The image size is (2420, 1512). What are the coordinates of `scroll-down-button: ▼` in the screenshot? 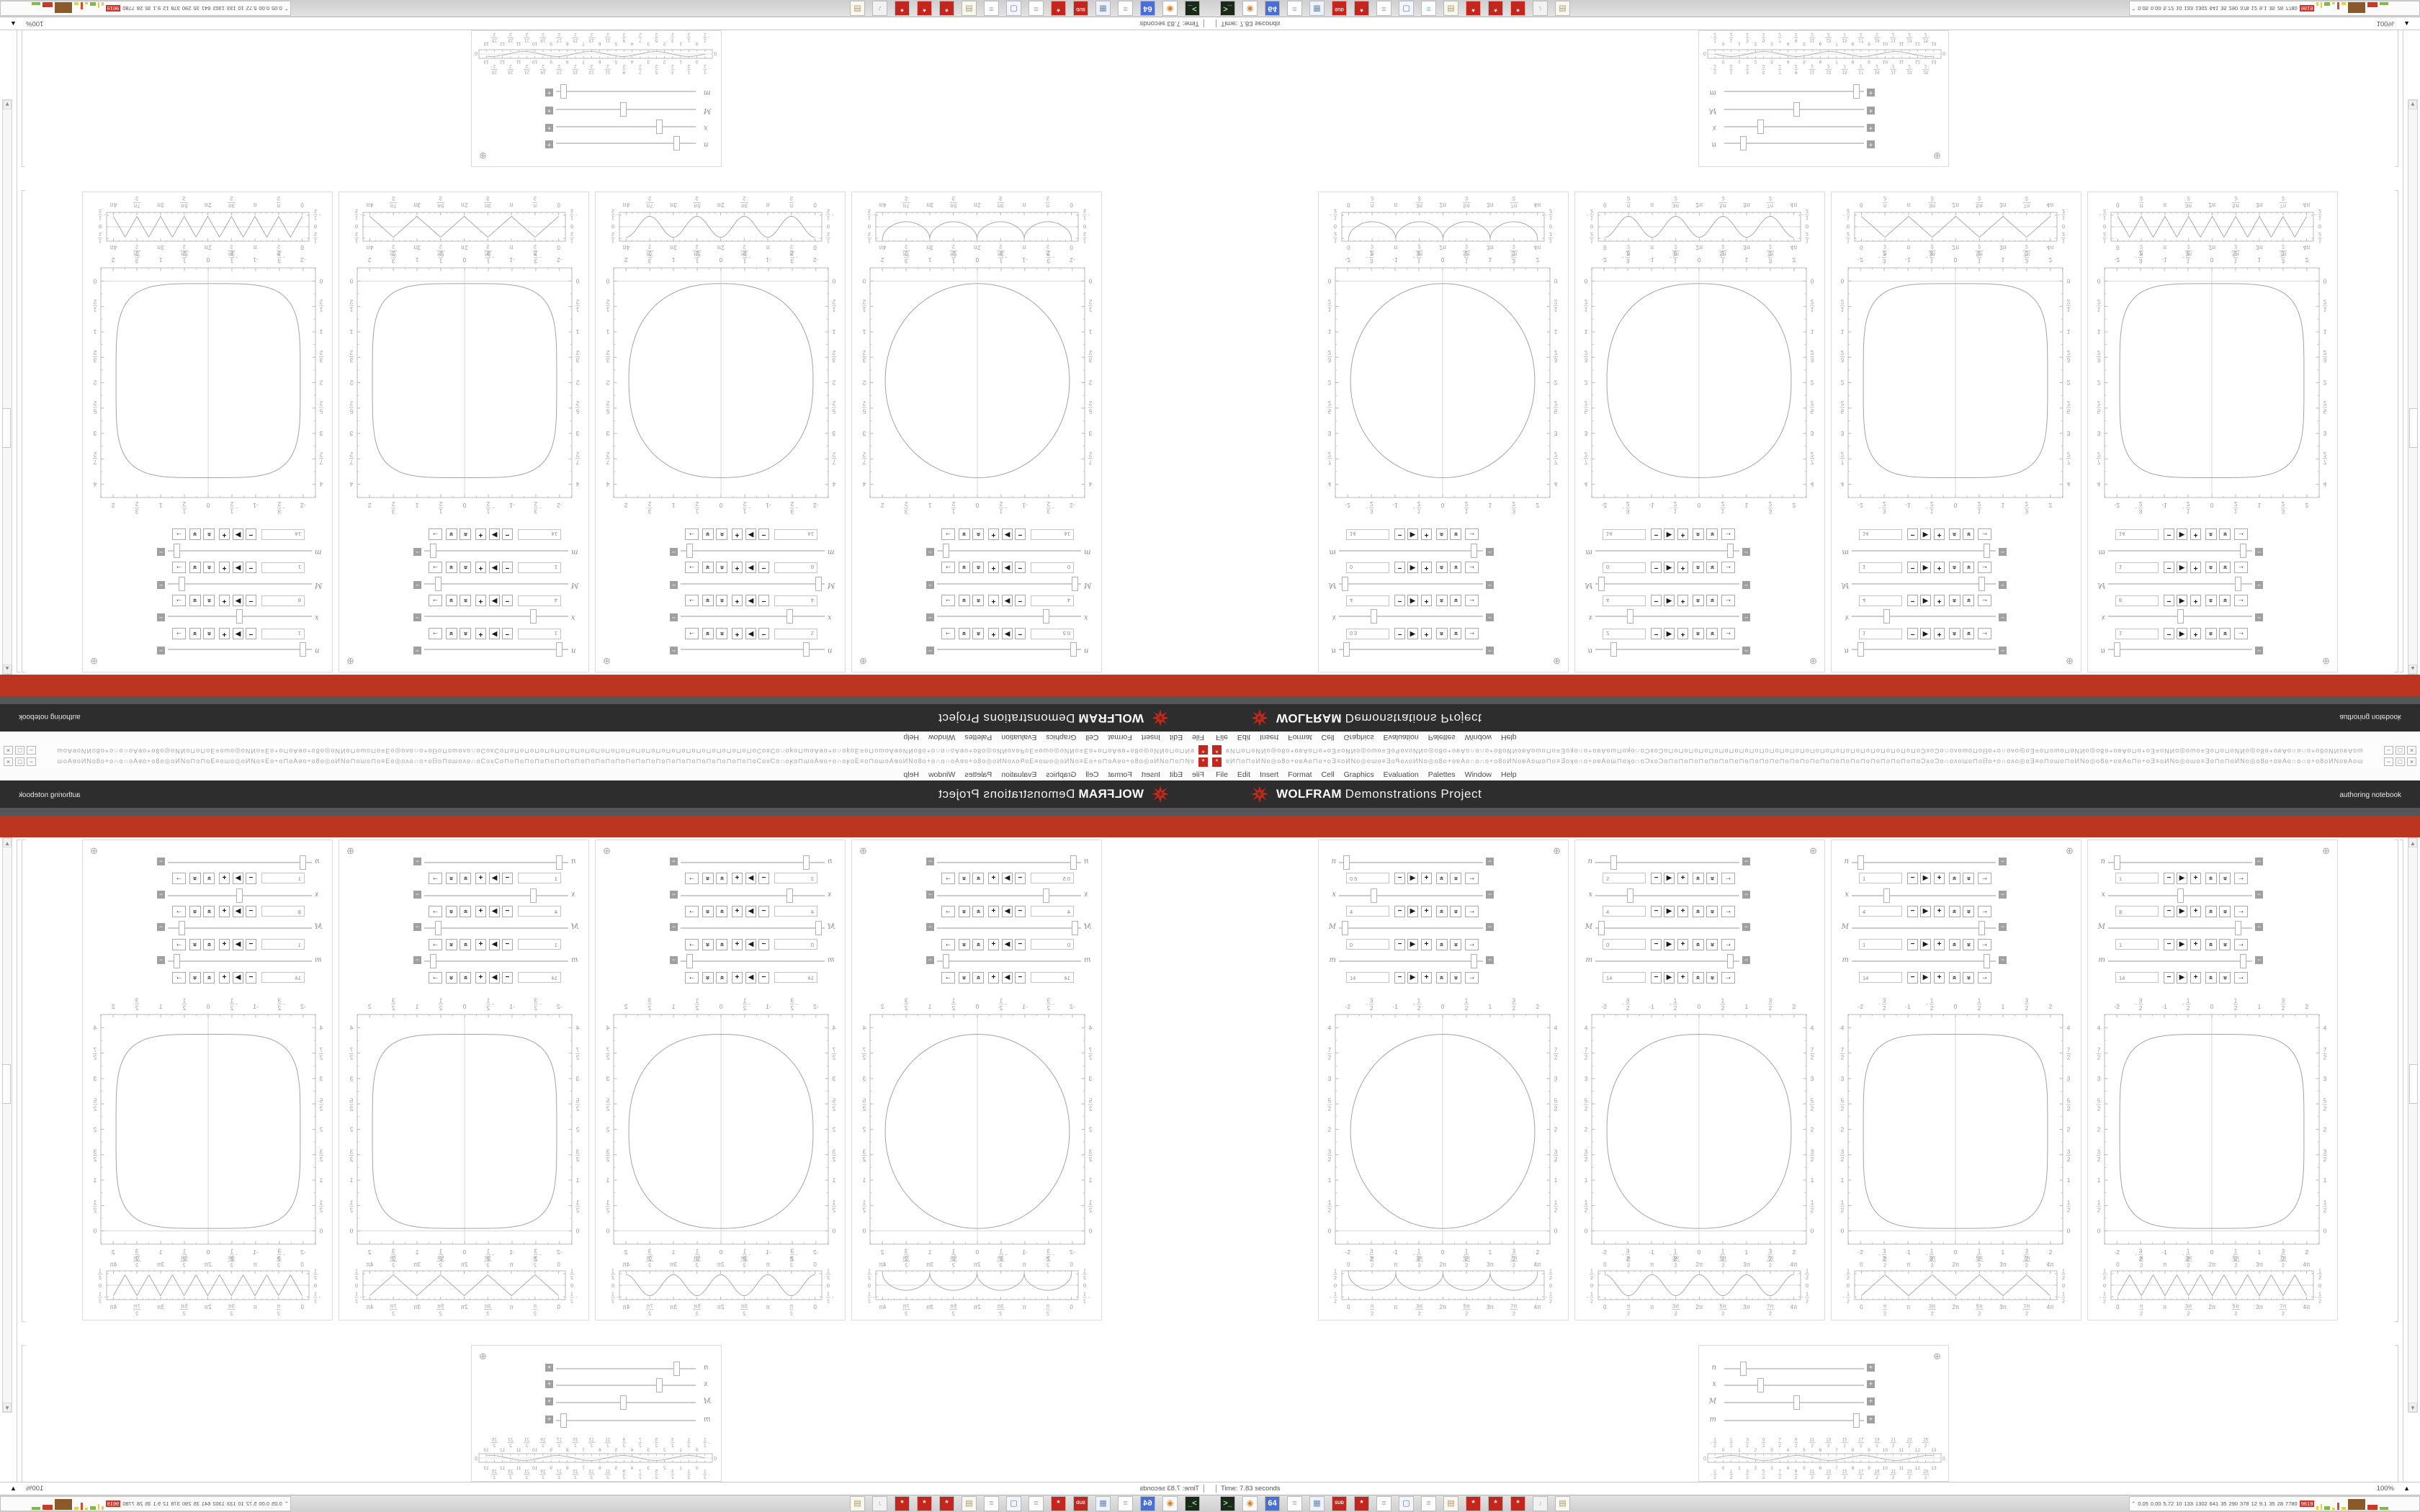 It's located at (7, 104).